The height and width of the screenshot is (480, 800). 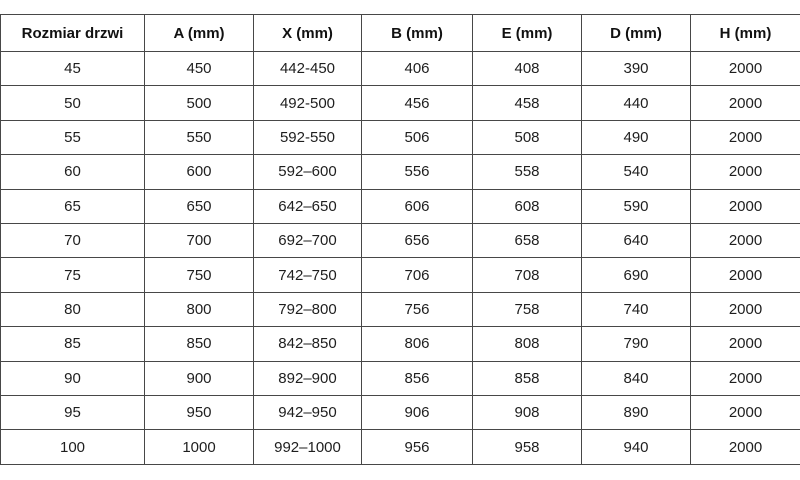 I want to click on table-cell: 808, so click(x=527, y=344).